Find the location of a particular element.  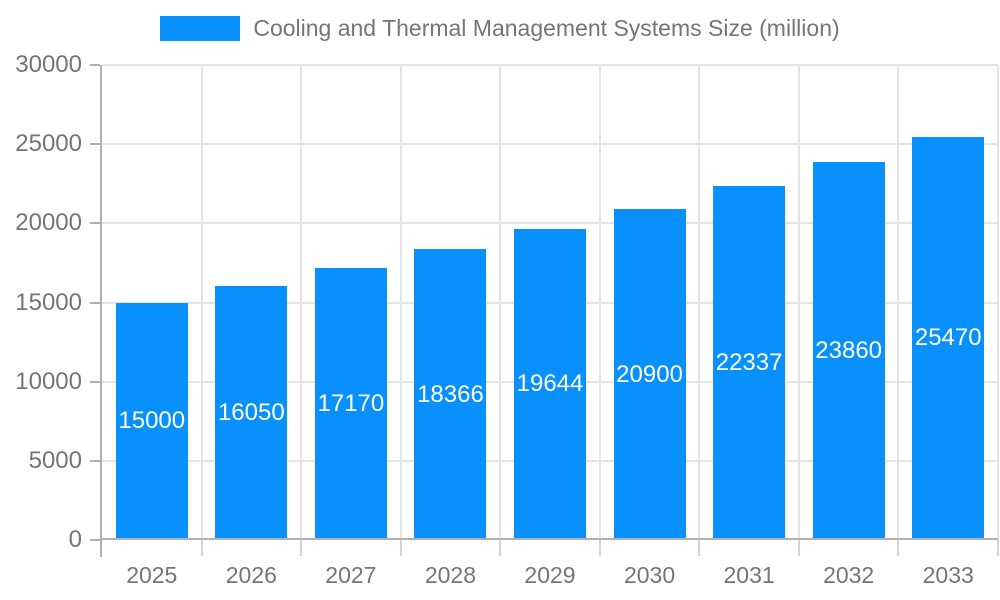

bar: 17170 is located at coordinates (350, 404).